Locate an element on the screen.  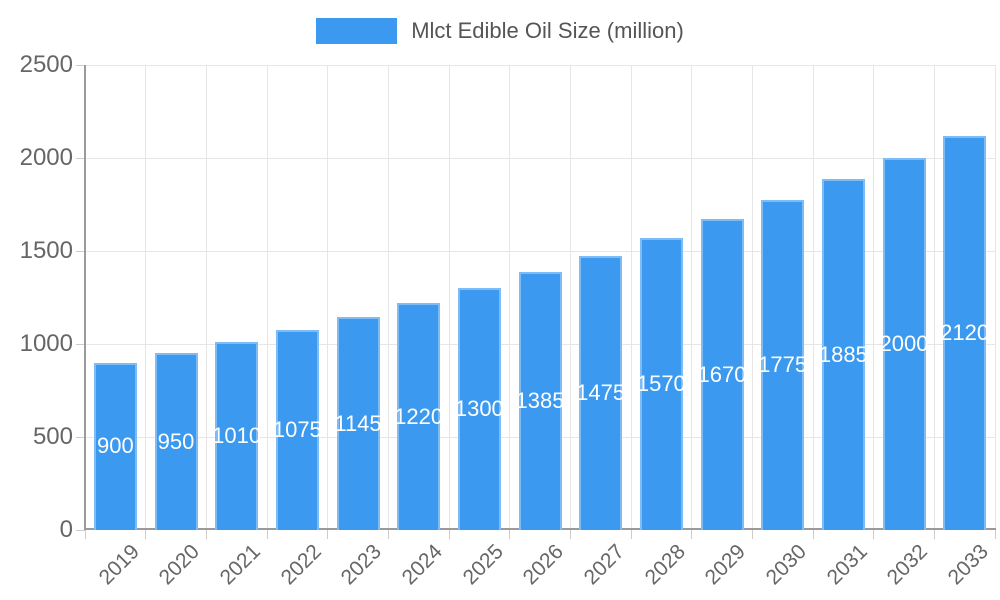
bar-value-label: 900 is located at coordinates (115, 446).